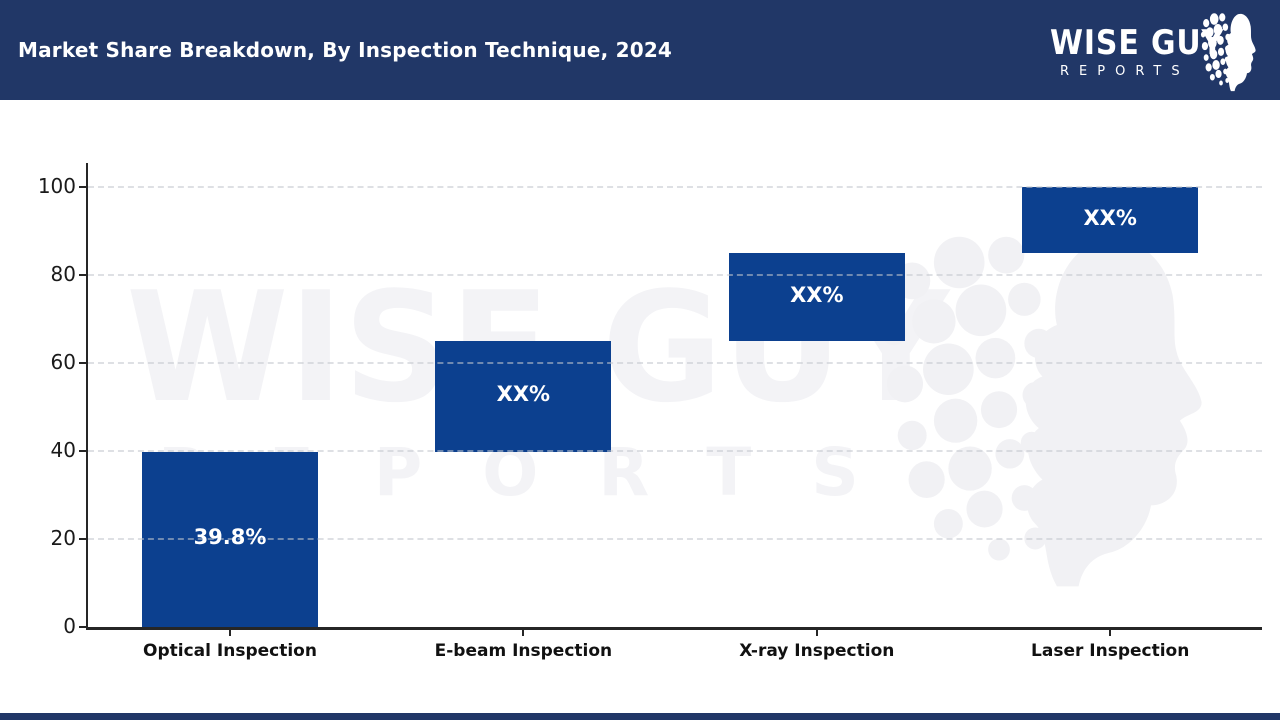 The width and height of the screenshot is (1280, 720). I want to click on y-tick-label-60: 60, so click(63, 362).